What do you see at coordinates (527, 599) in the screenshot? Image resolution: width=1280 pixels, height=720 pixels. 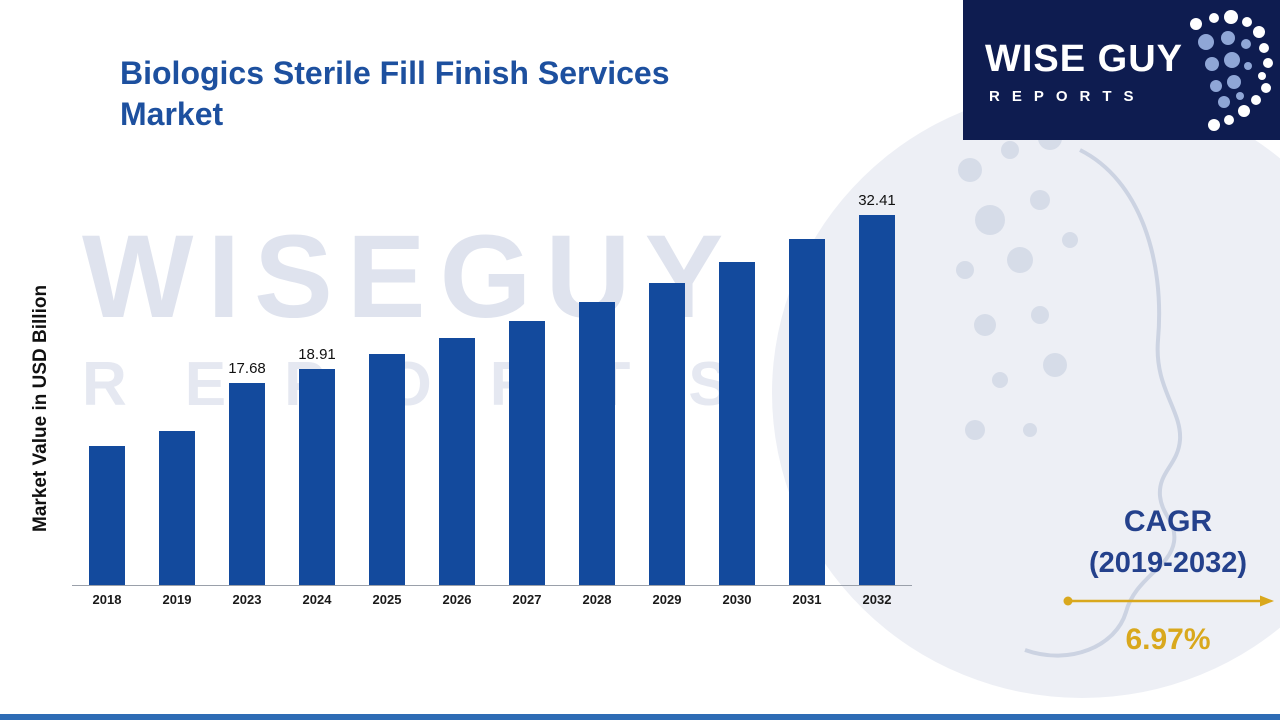 I see `x-axis-label-2027: 2027` at bounding box center [527, 599].